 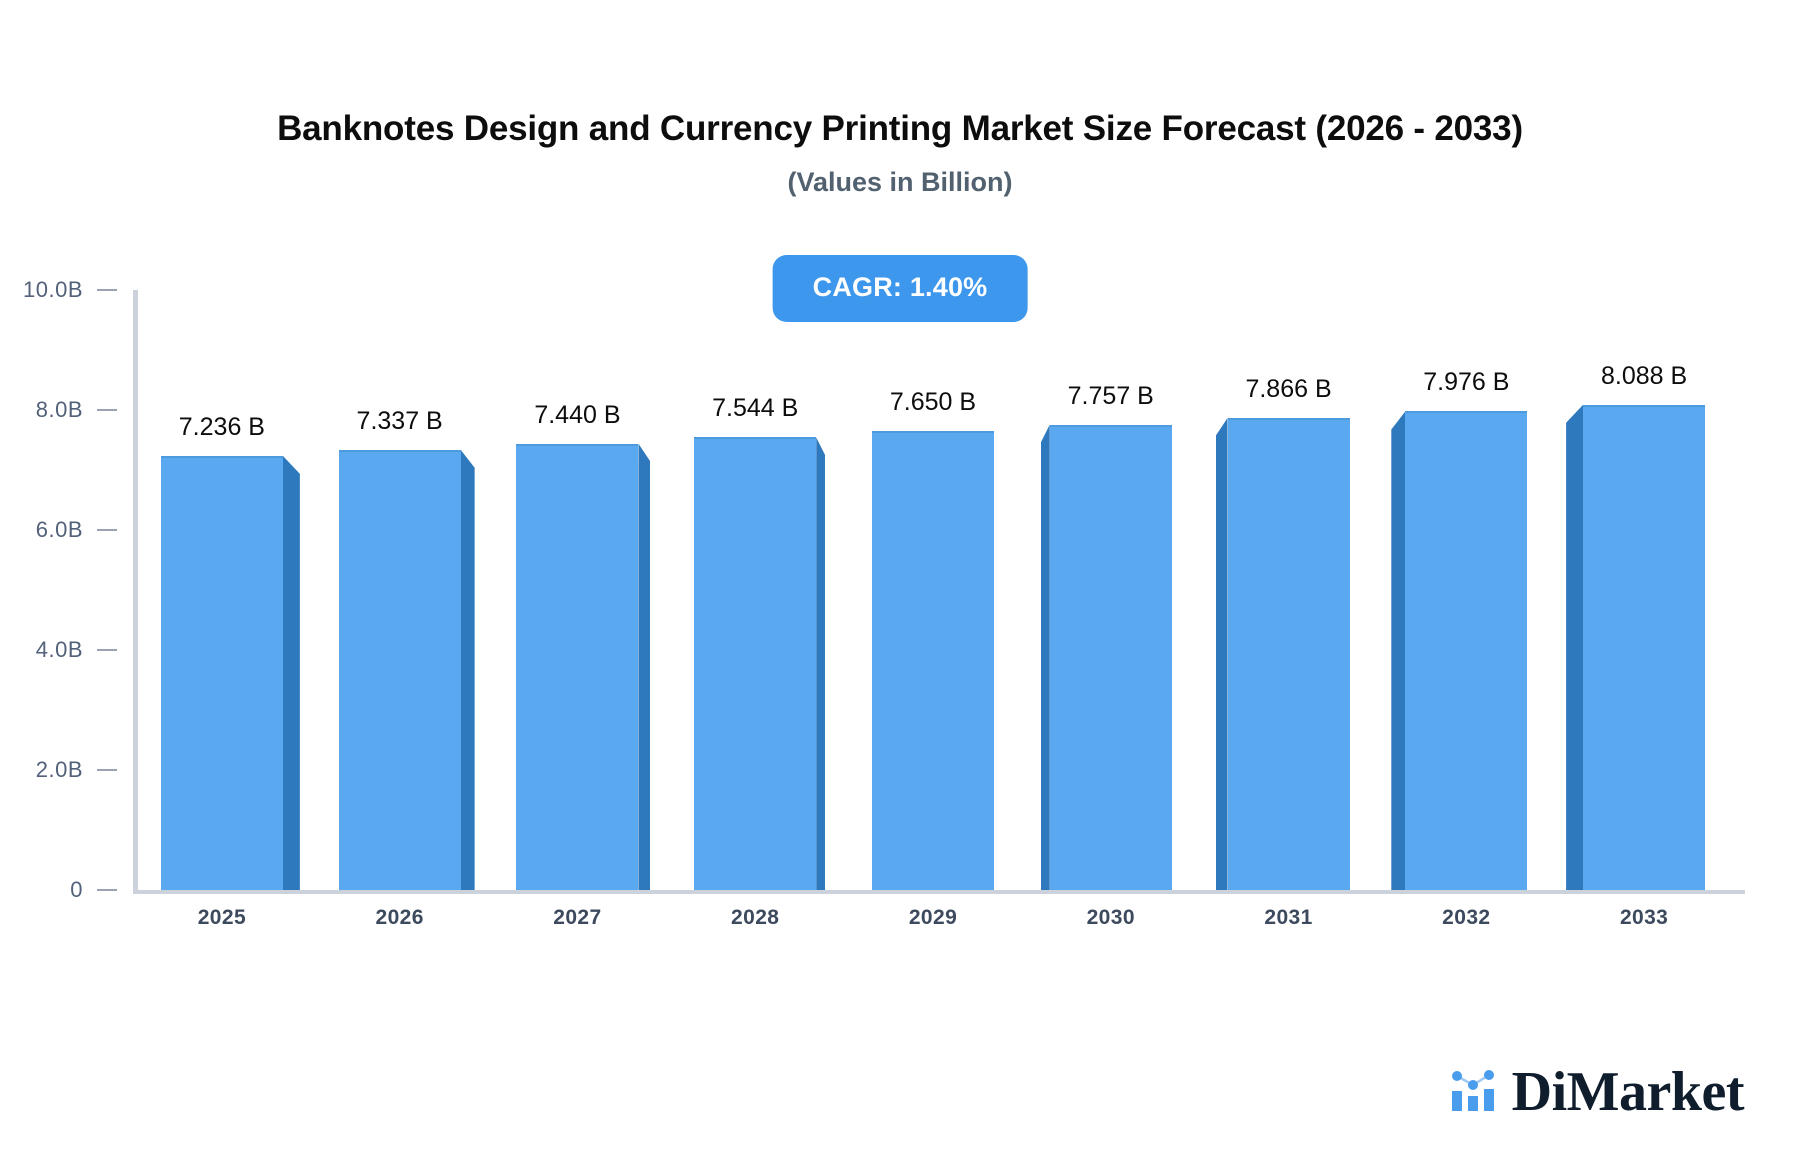 What do you see at coordinates (84, 410) in the screenshot?
I see `y-axis-tick: 8.0B` at bounding box center [84, 410].